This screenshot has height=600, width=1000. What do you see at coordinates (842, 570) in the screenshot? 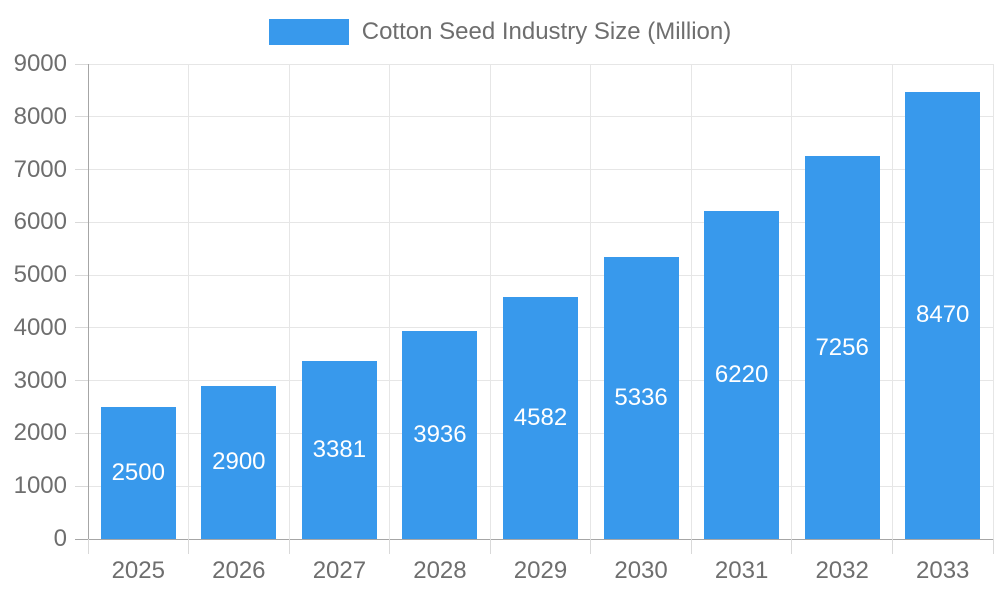
I see `x-axis-label: 2032` at bounding box center [842, 570].